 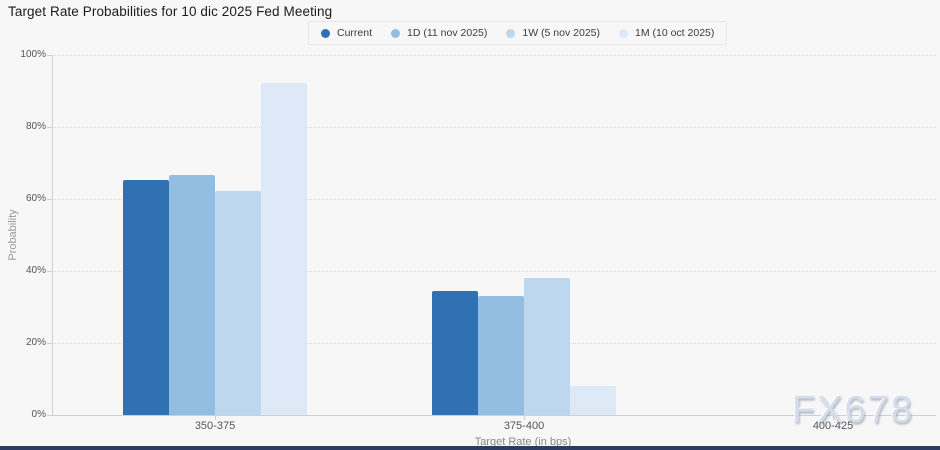 What do you see at coordinates (561, 33) in the screenshot?
I see `legend-label: 1W (5 nov 2025)` at bounding box center [561, 33].